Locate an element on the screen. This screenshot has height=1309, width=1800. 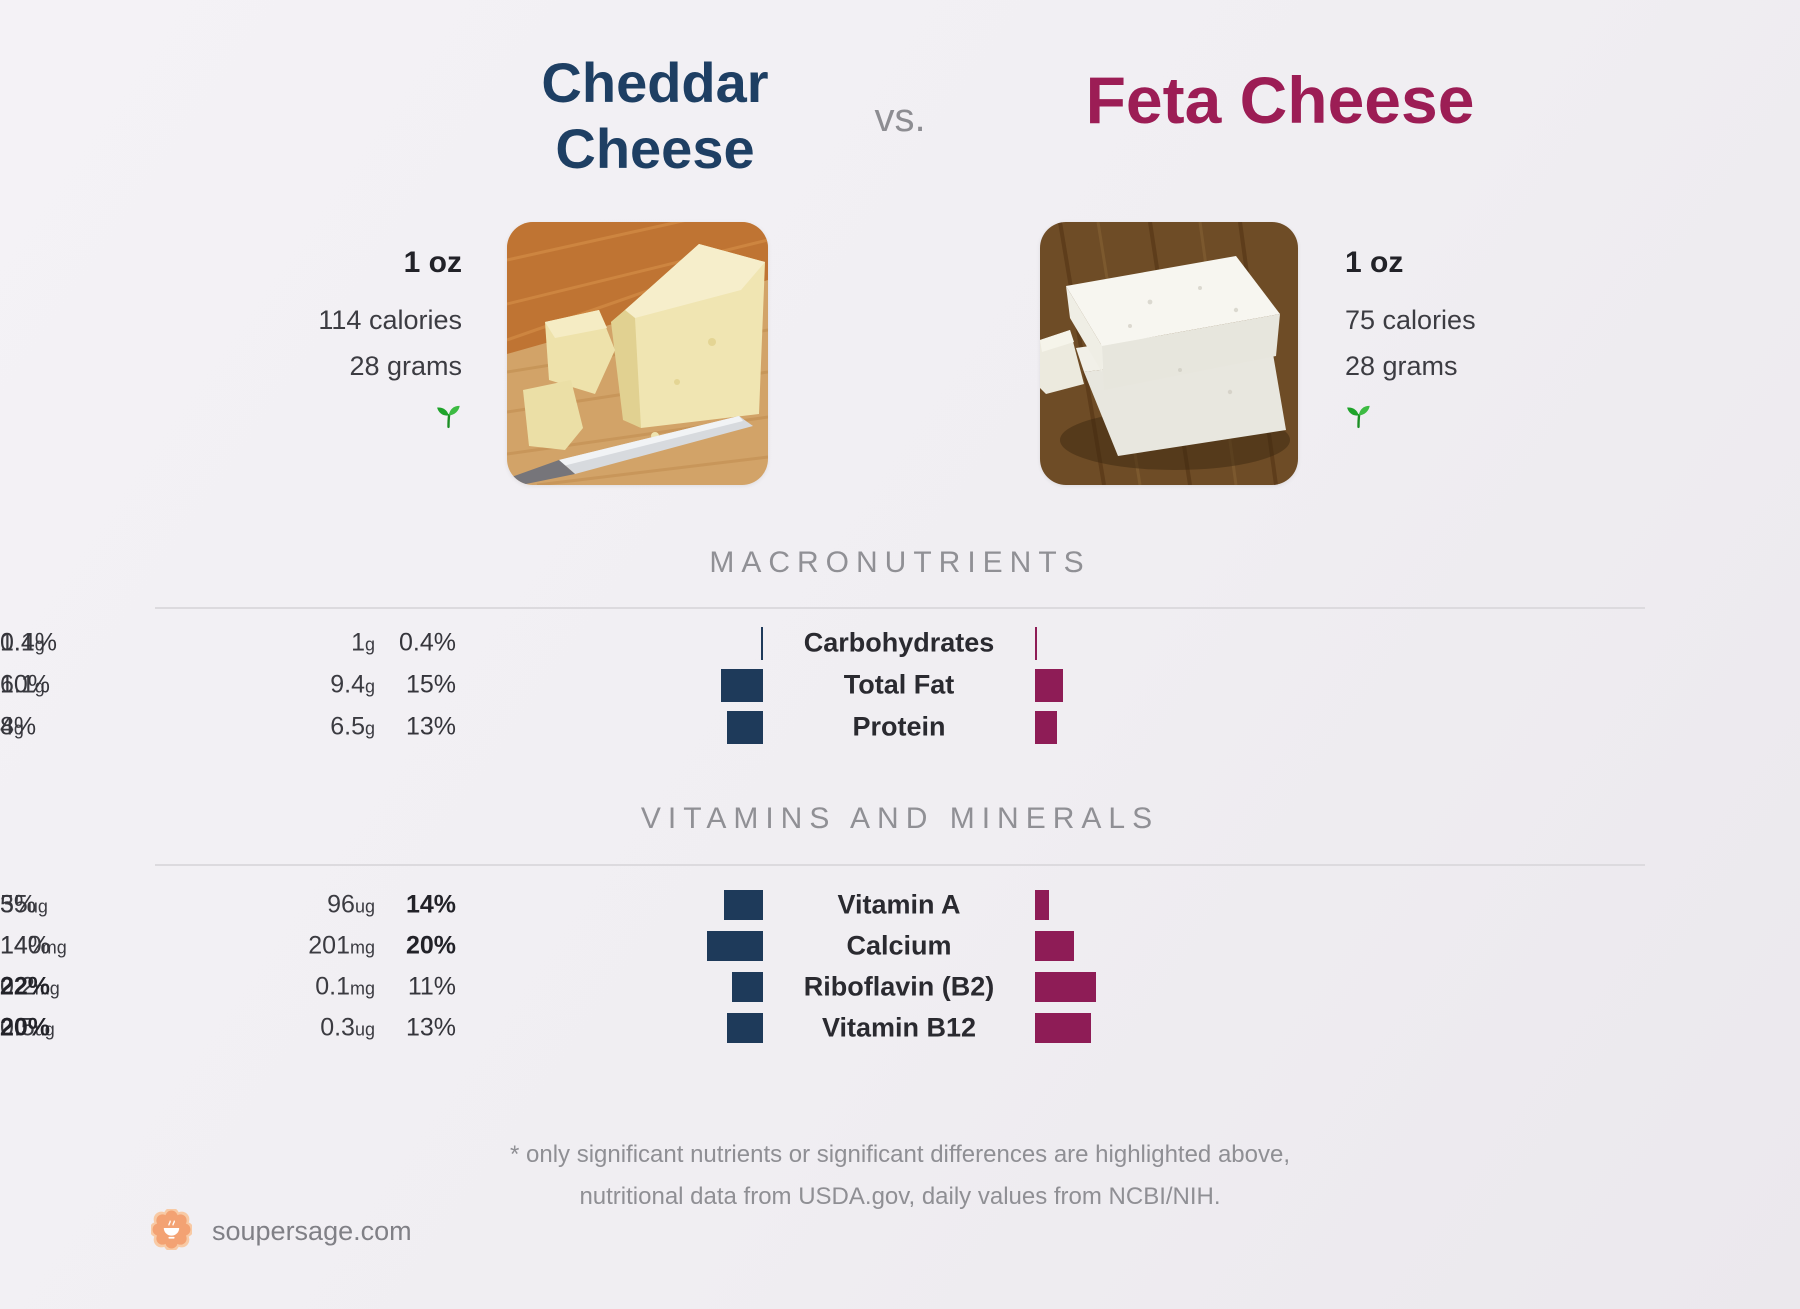
cheddar-percent: 14% is located at coordinates (430, 904).